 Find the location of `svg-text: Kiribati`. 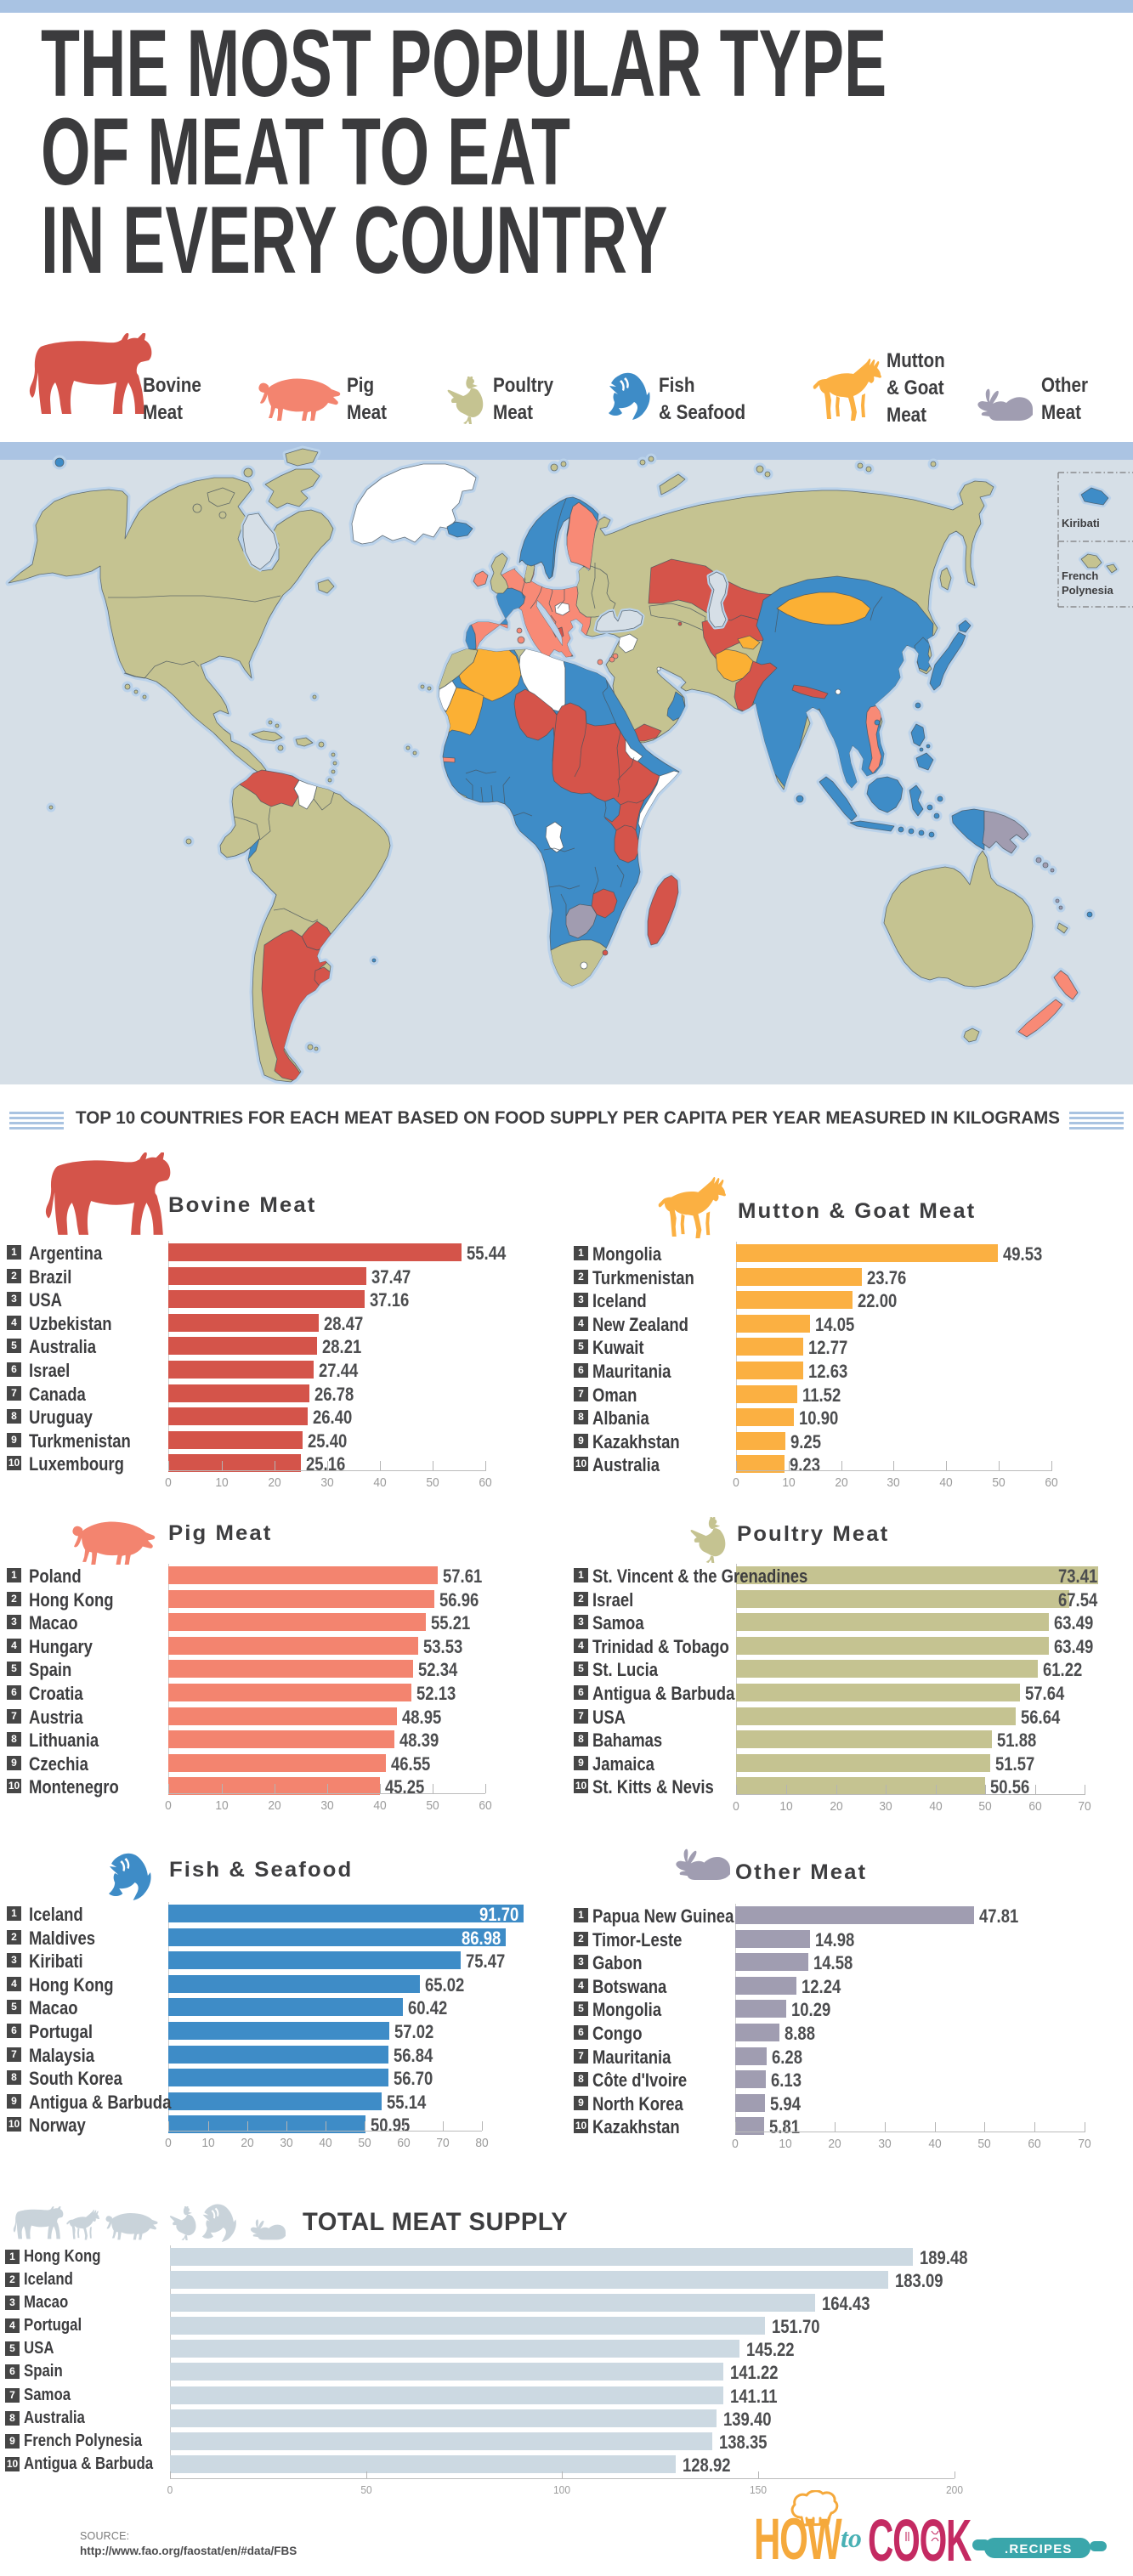

svg-text: Kiribati is located at coordinates (1081, 523).